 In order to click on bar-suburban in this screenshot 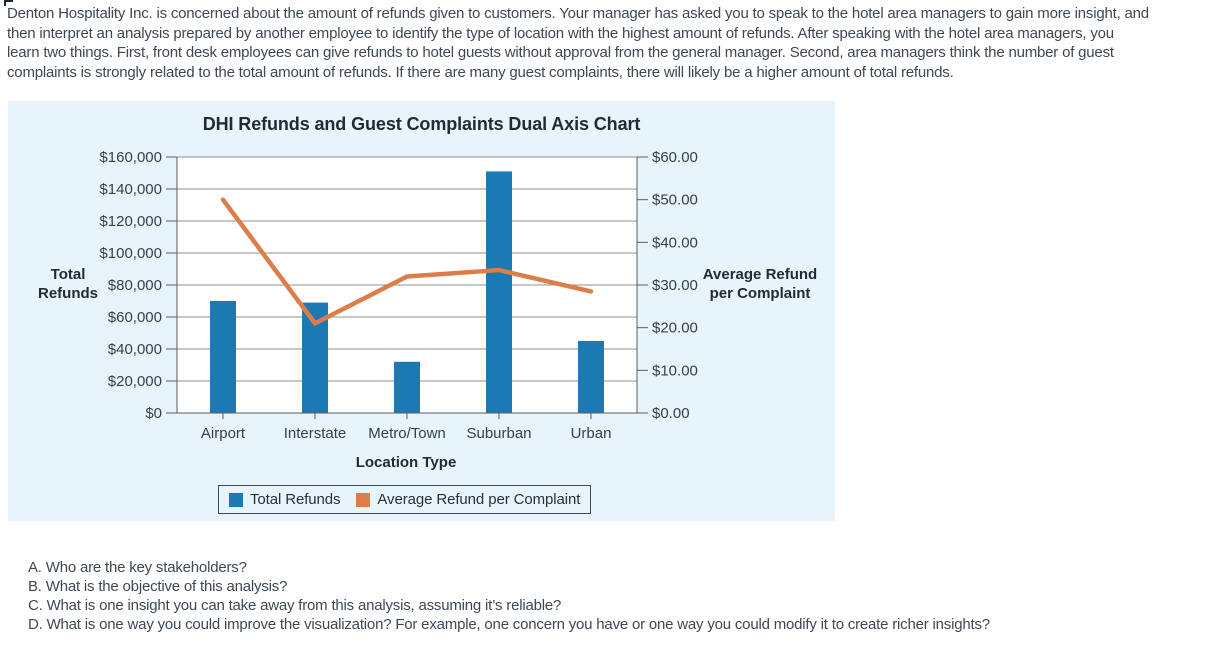, I will do `click(499, 292)`.